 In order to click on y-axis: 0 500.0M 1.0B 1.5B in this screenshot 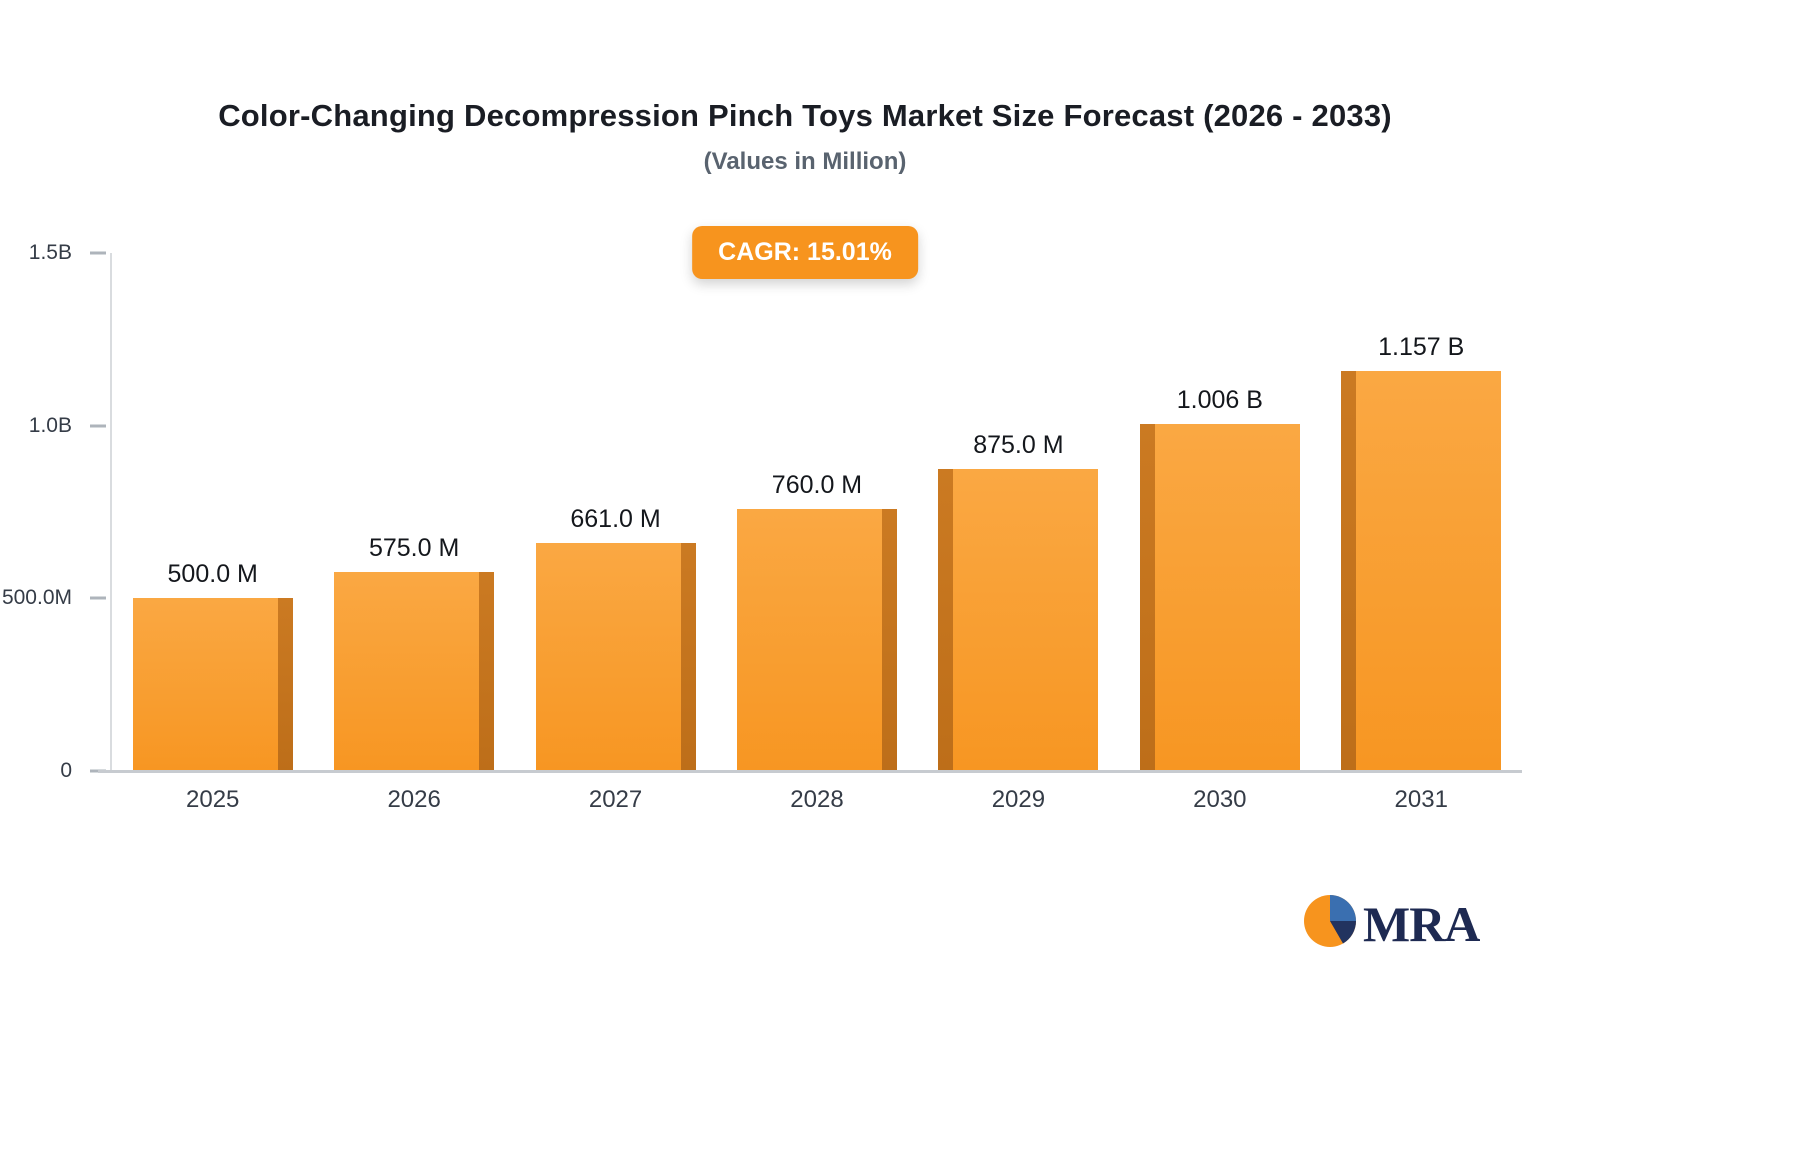, I will do `click(53, 511)`.